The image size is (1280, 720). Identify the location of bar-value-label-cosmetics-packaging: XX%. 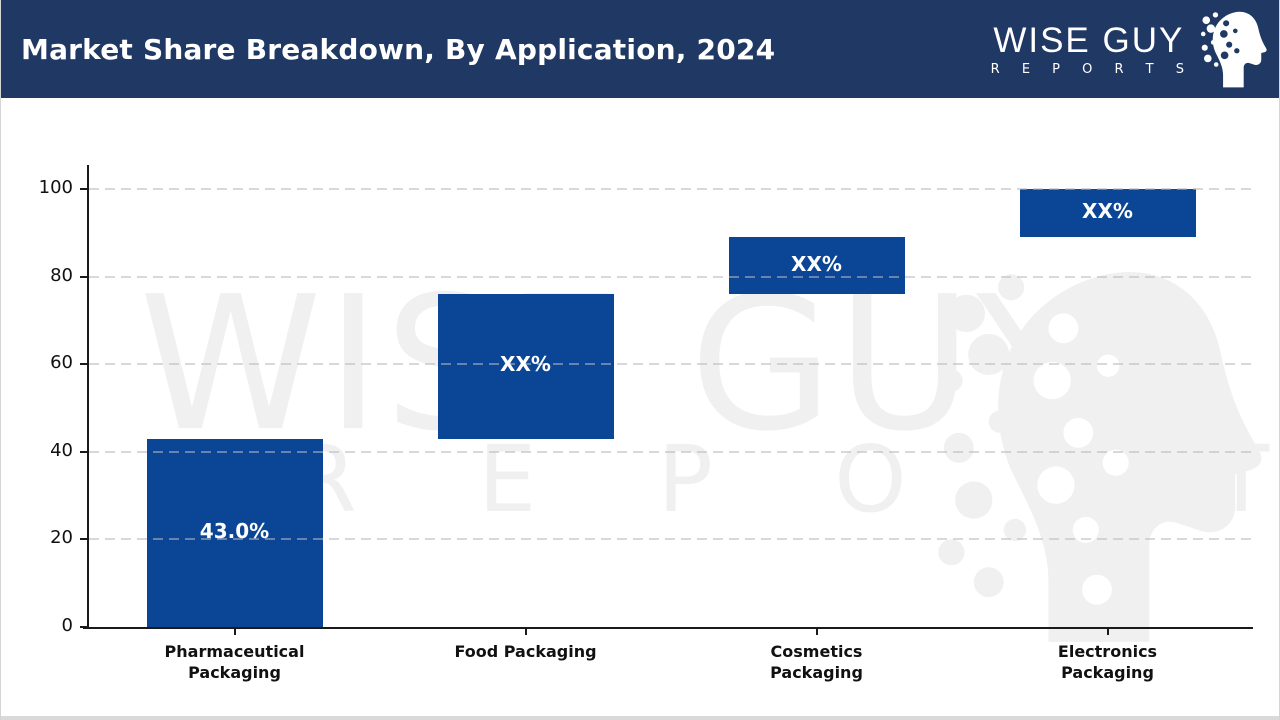
(816, 263).